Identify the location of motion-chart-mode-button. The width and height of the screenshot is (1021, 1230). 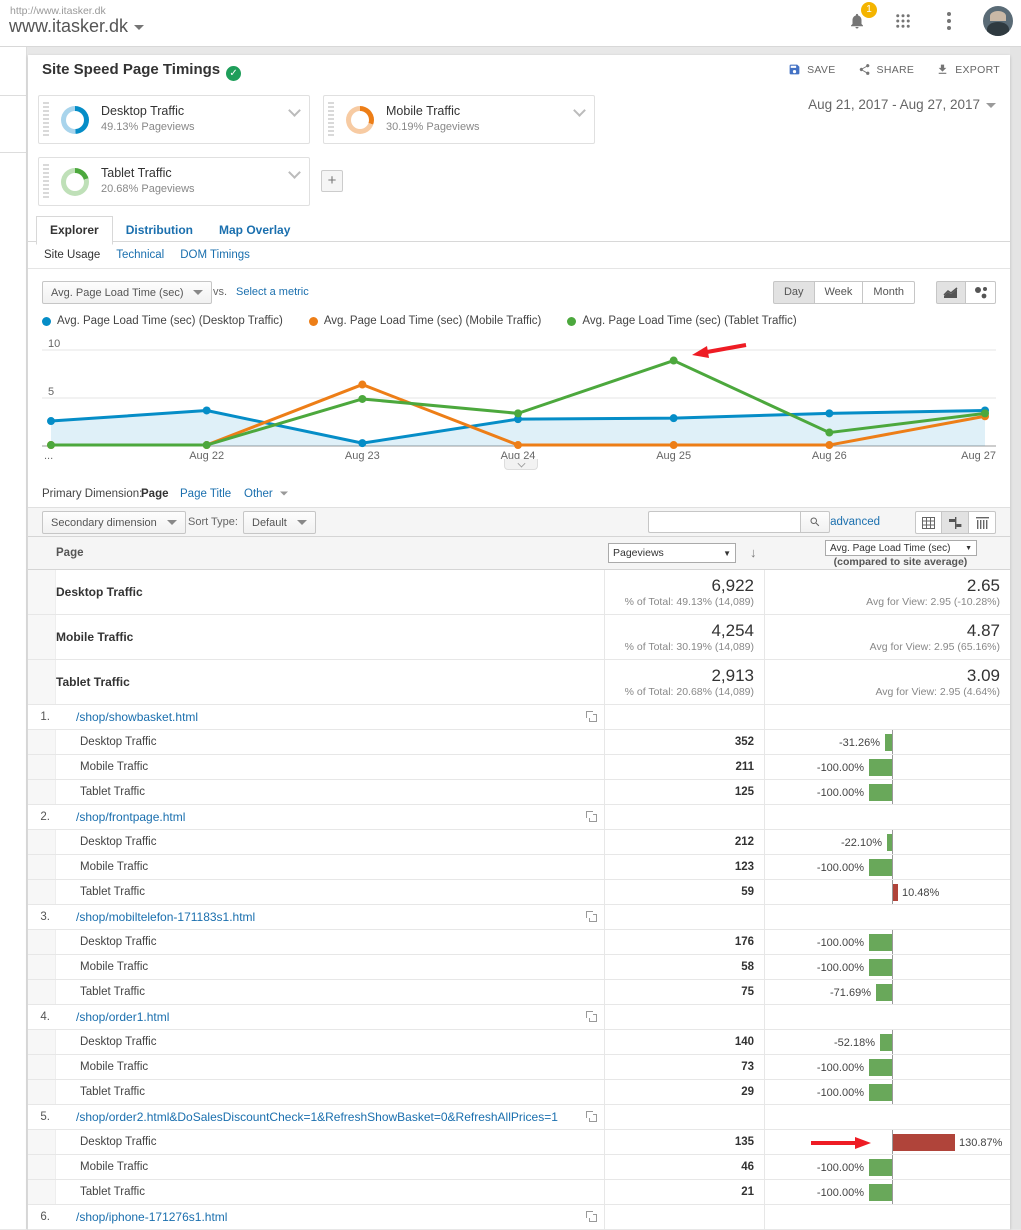
(981, 292).